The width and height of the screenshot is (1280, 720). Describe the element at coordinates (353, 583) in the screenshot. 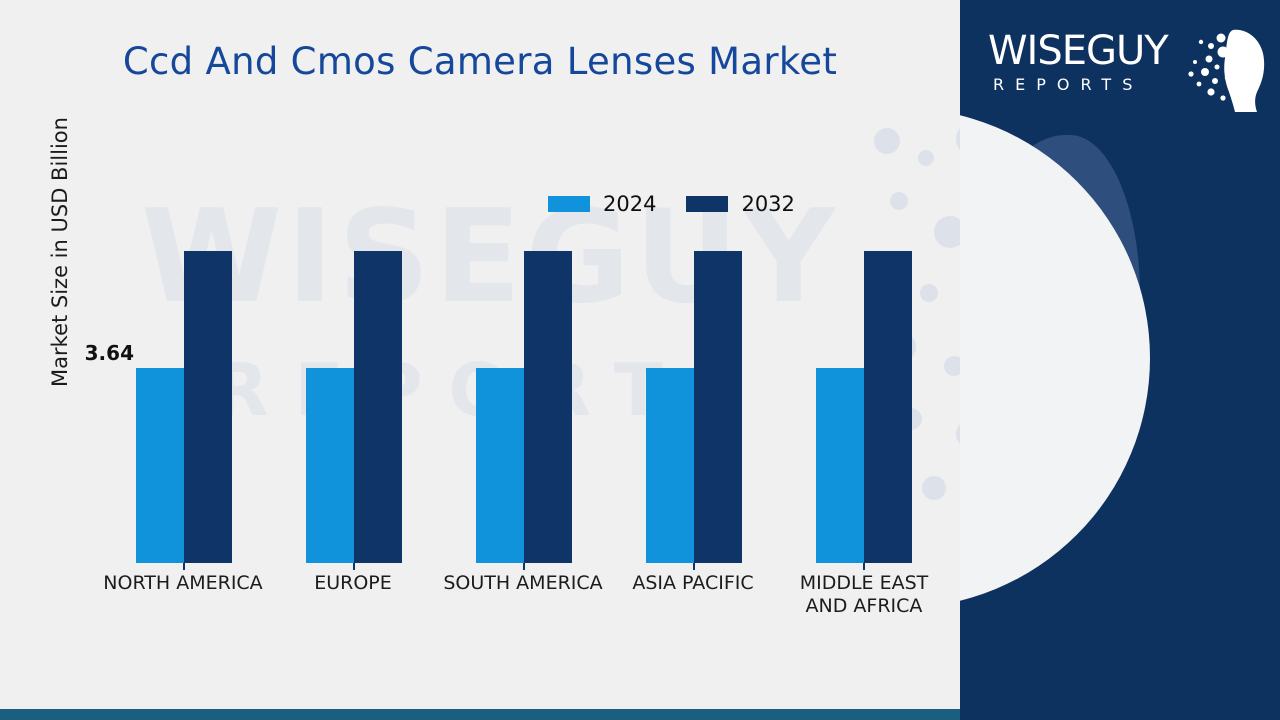

I see `category-label-europe: EUROPE` at that location.